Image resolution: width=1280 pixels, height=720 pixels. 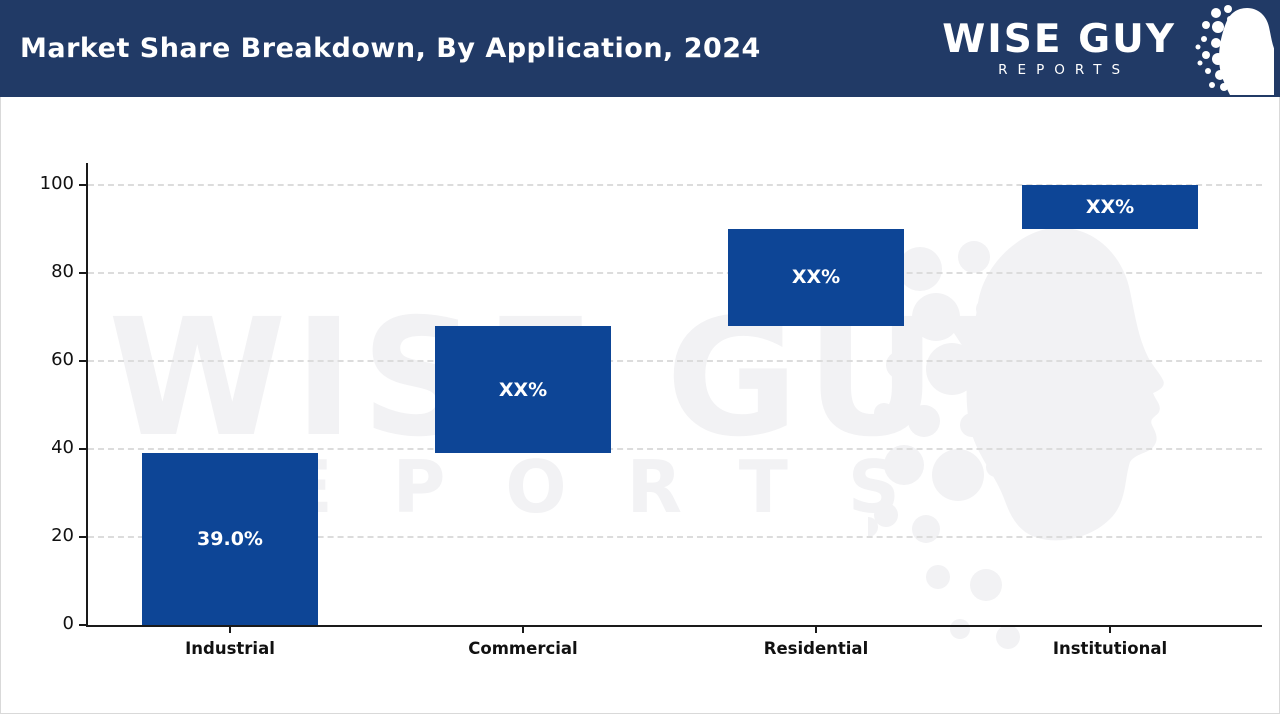 I want to click on bar-commercial: XX%, so click(x=523, y=389).